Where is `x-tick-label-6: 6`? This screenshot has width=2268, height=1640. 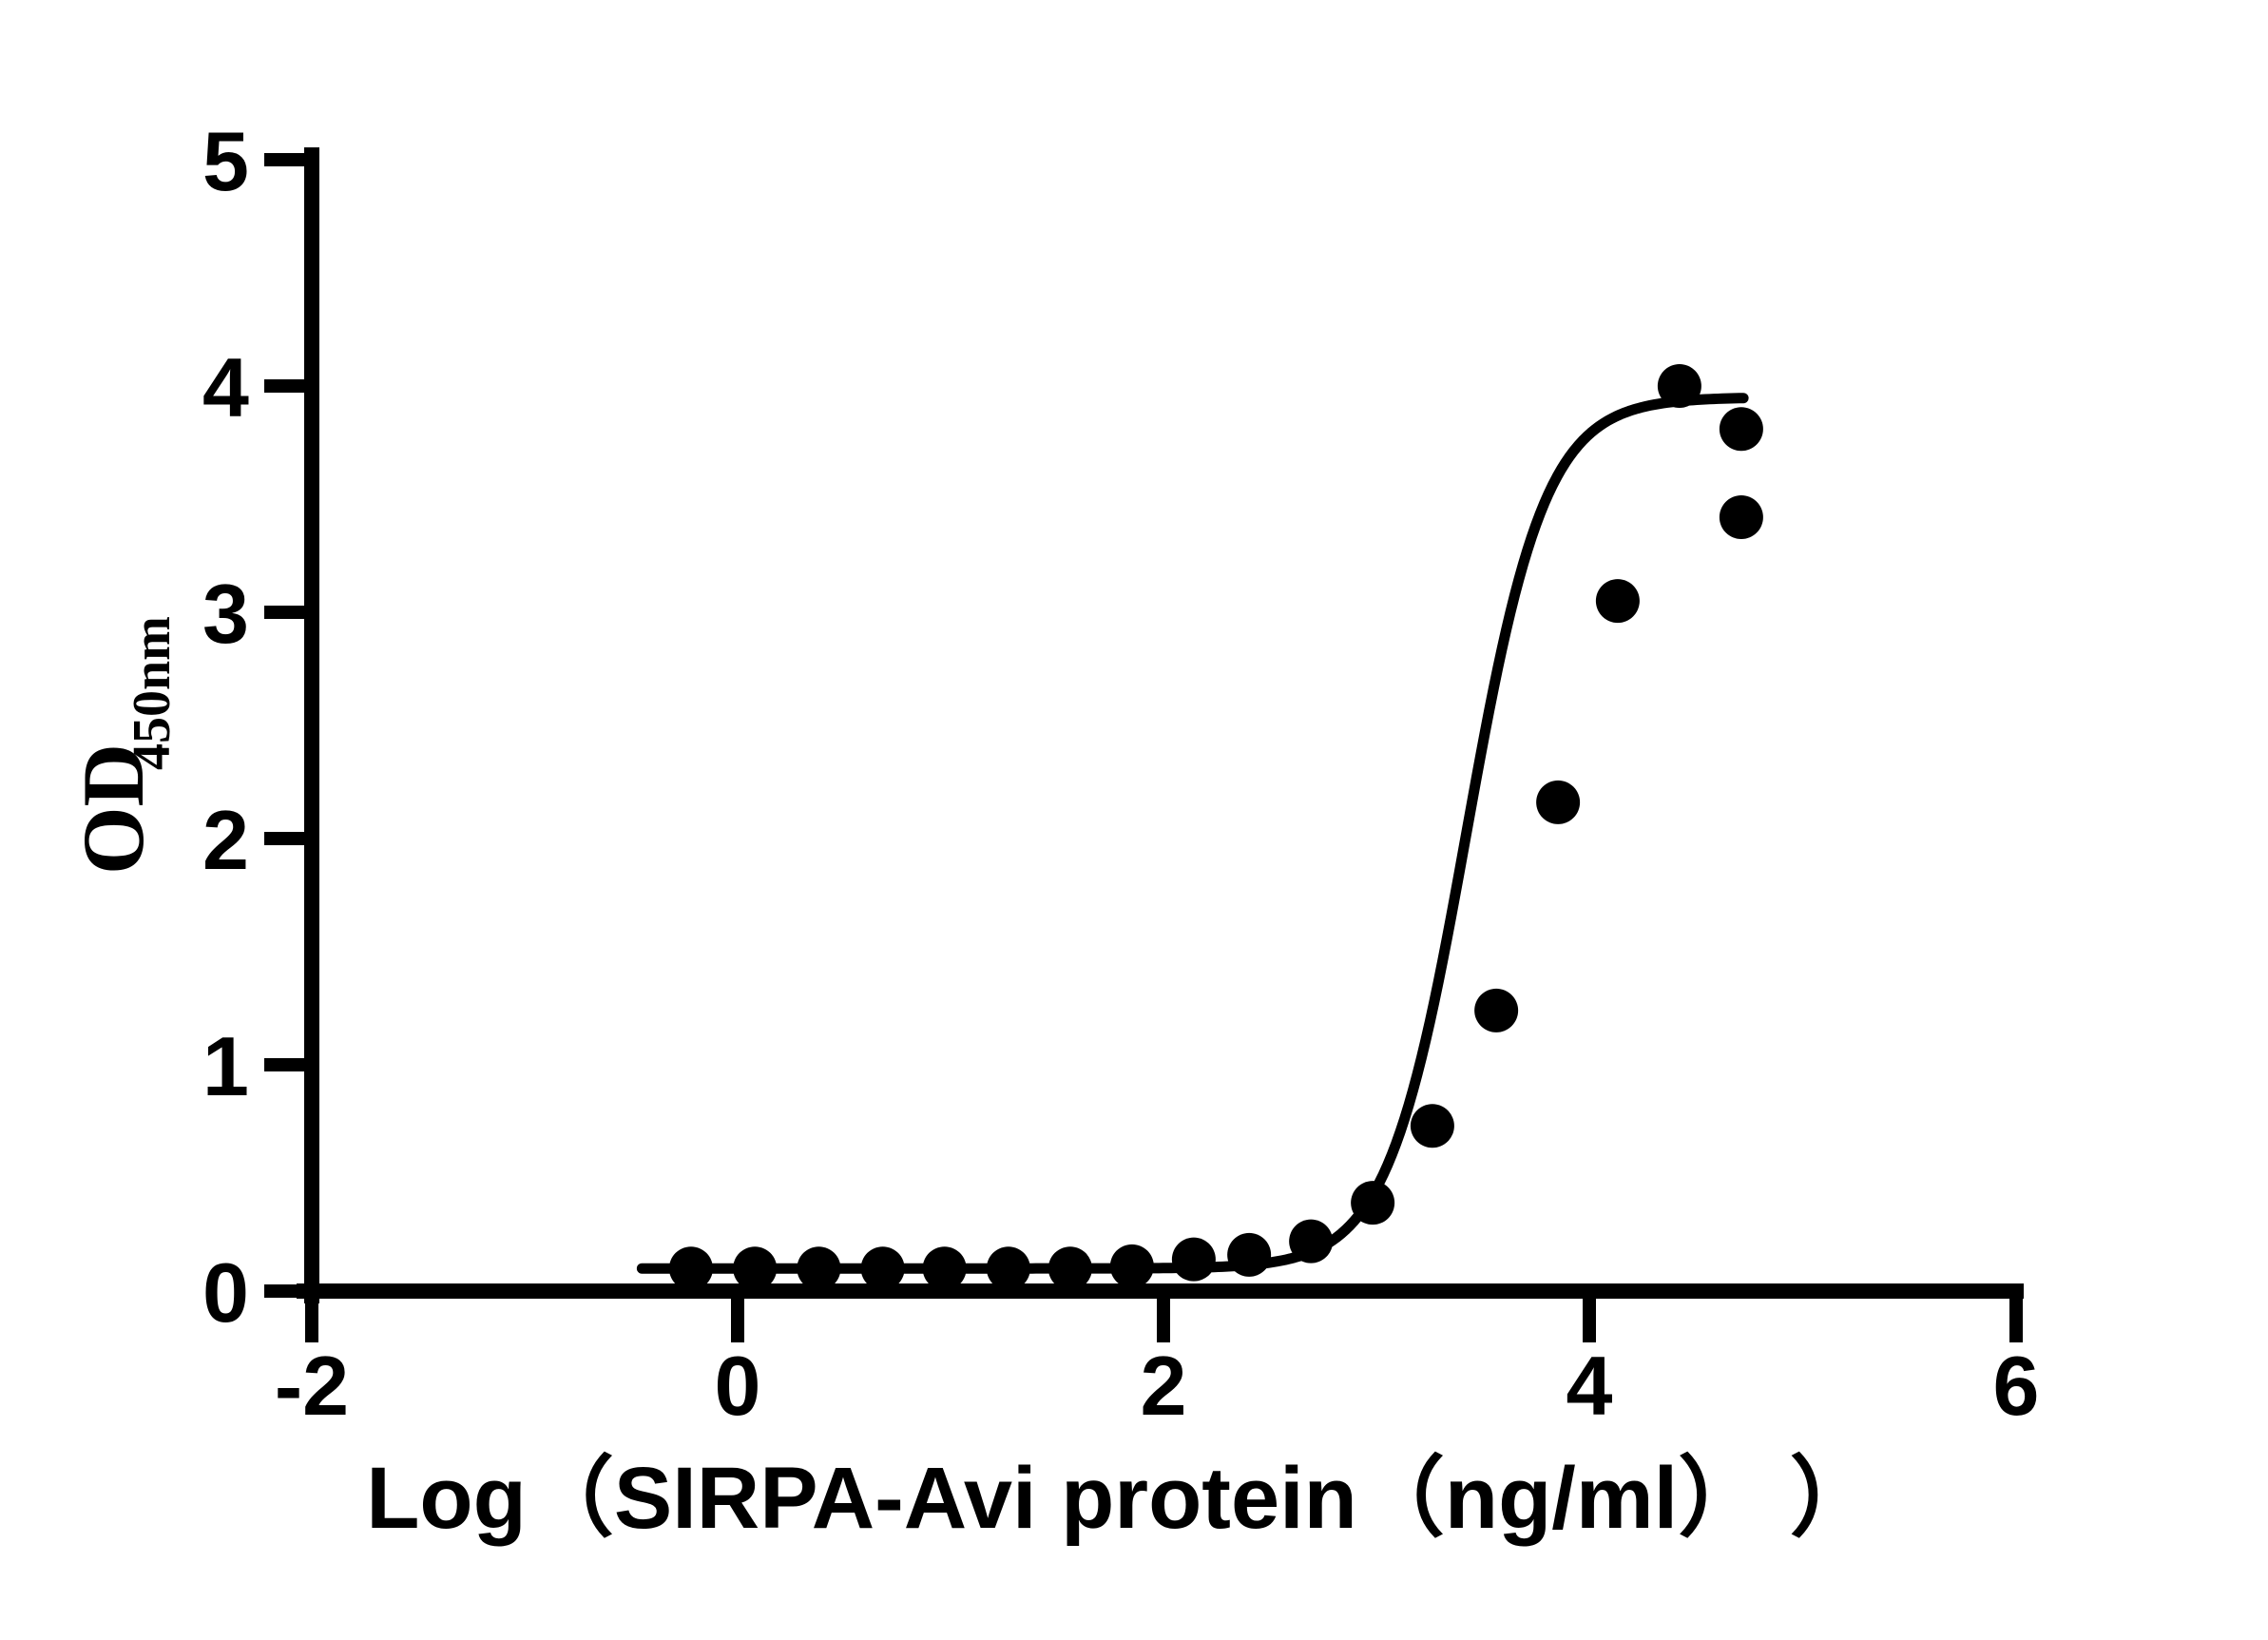
x-tick-label-6: 6 is located at coordinates (2016, 1386).